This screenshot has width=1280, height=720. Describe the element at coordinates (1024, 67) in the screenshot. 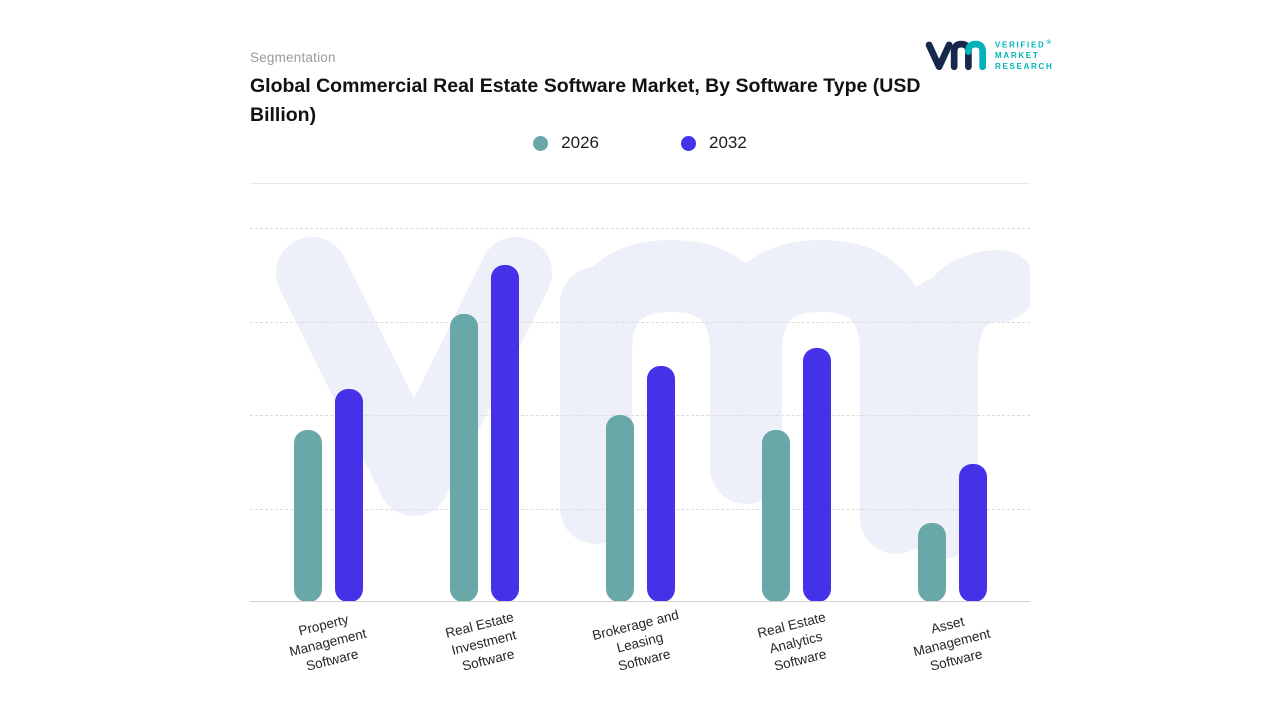

I see `logo-line-research: RESEARCH` at that location.